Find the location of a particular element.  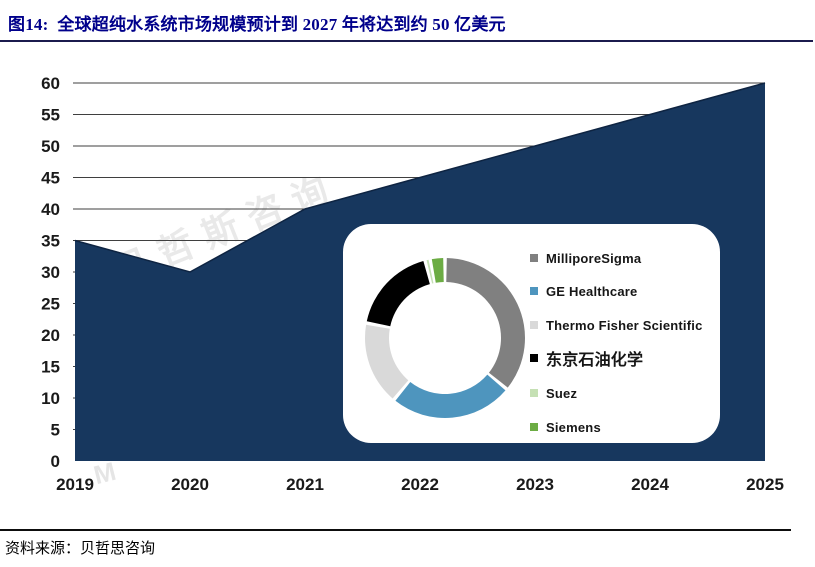

legend-item-ge-healthcare: GE Healthcare is located at coordinates (583, 291).